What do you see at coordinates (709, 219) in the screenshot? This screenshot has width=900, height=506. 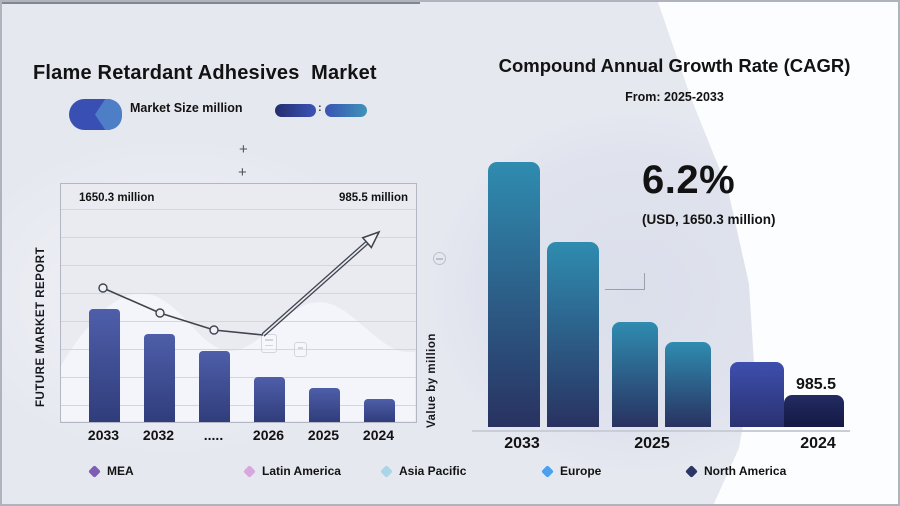 I see `cagr-detail: (USD, 1650.3 million)` at bounding box center [709, 219].